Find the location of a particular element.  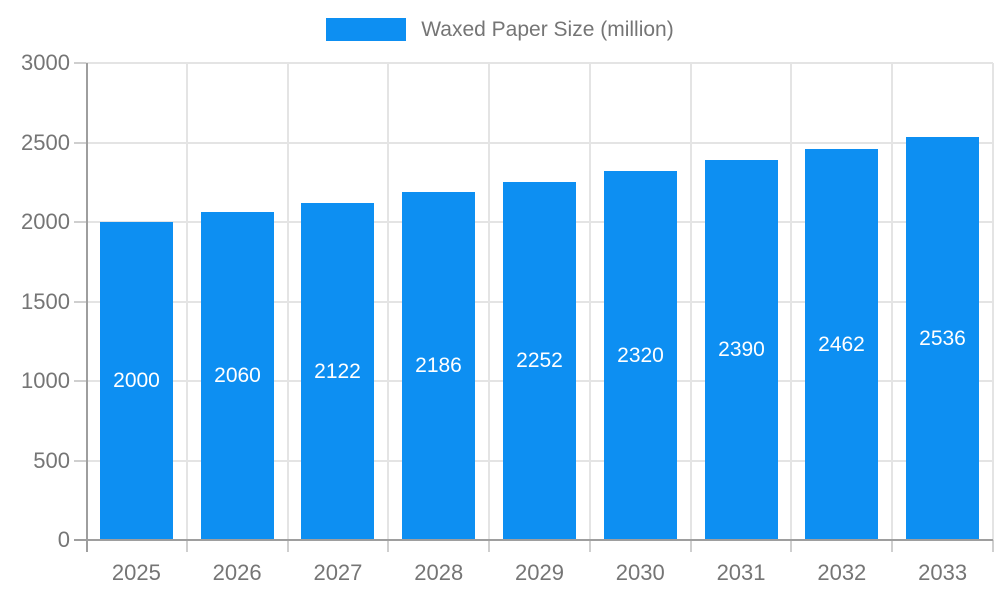

bar: 2000 is located at coordinates (136, 381).